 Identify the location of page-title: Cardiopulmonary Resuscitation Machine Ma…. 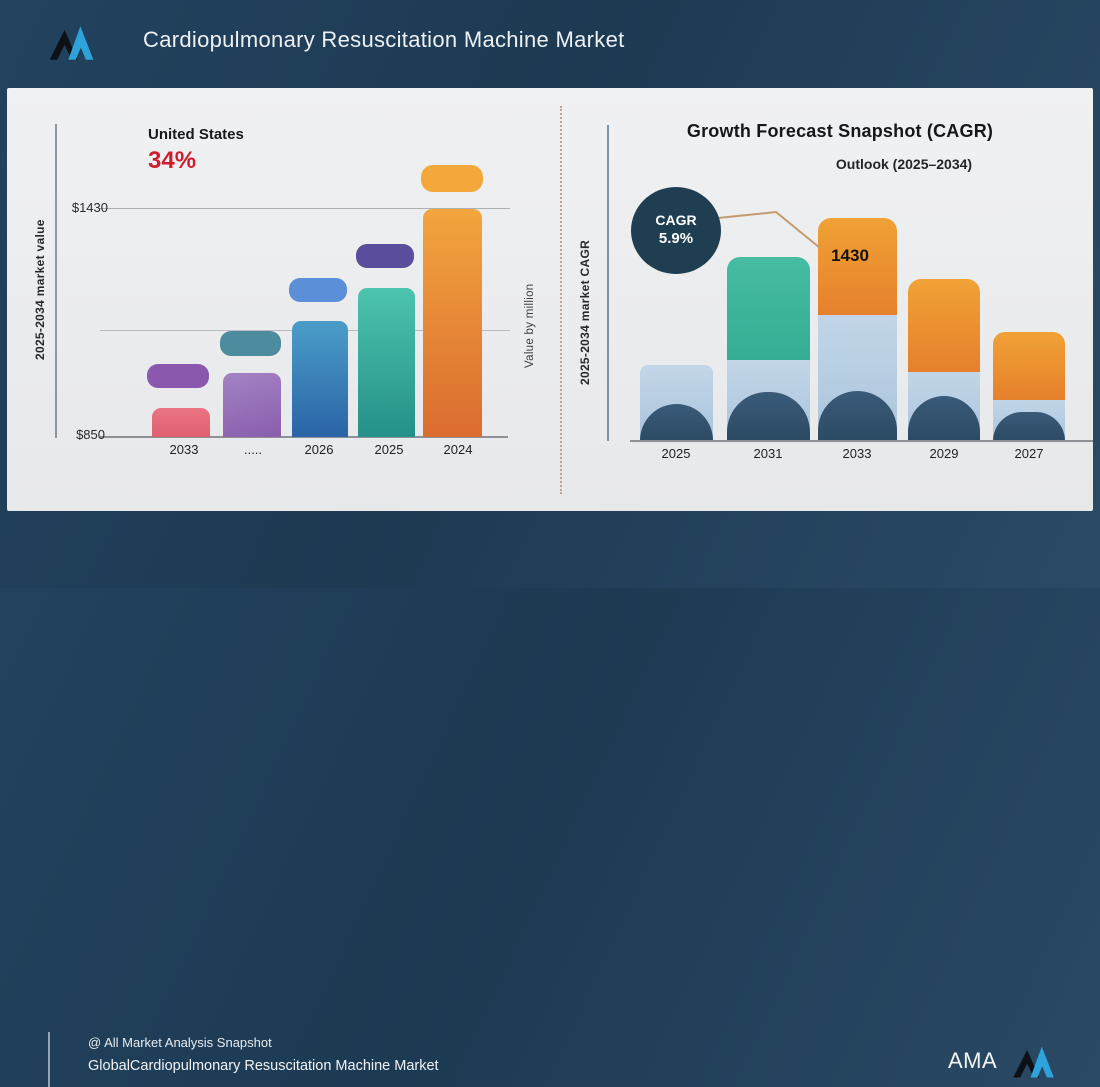
(384, 39).